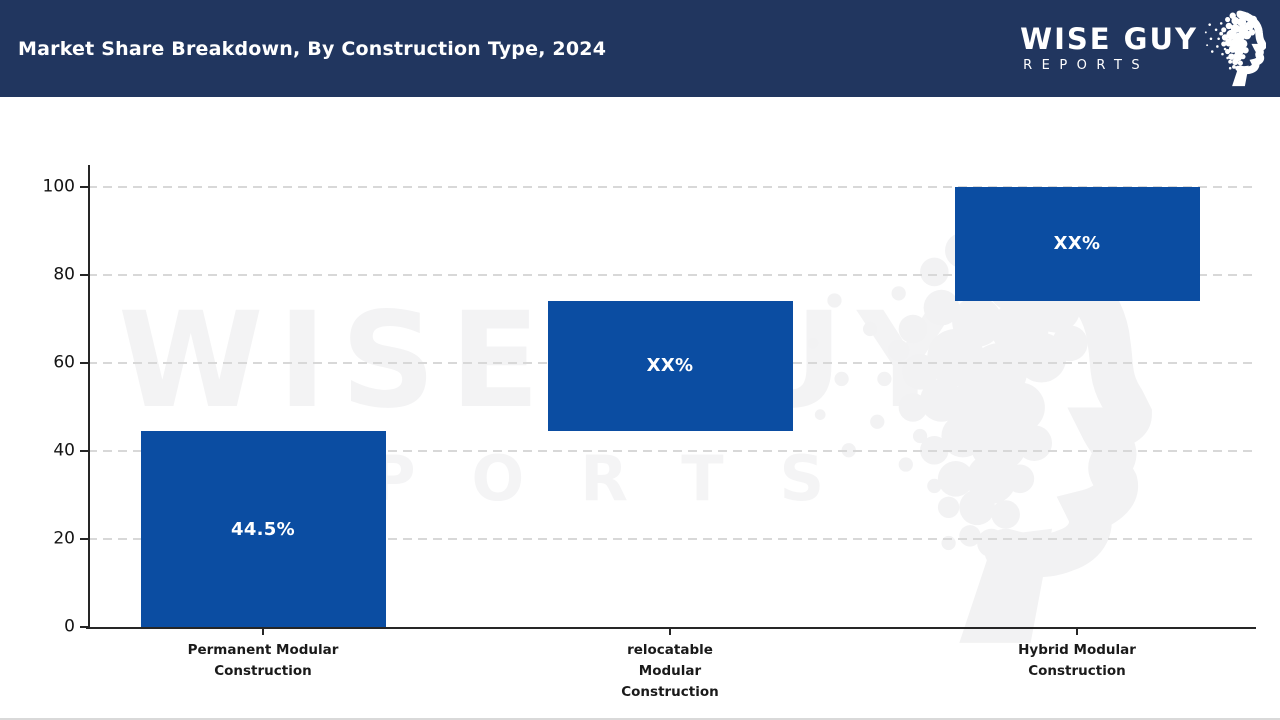 The height and width of the screenshot is (720, 1280). I want to click on y-tick-label: 80, so click(64, 274).